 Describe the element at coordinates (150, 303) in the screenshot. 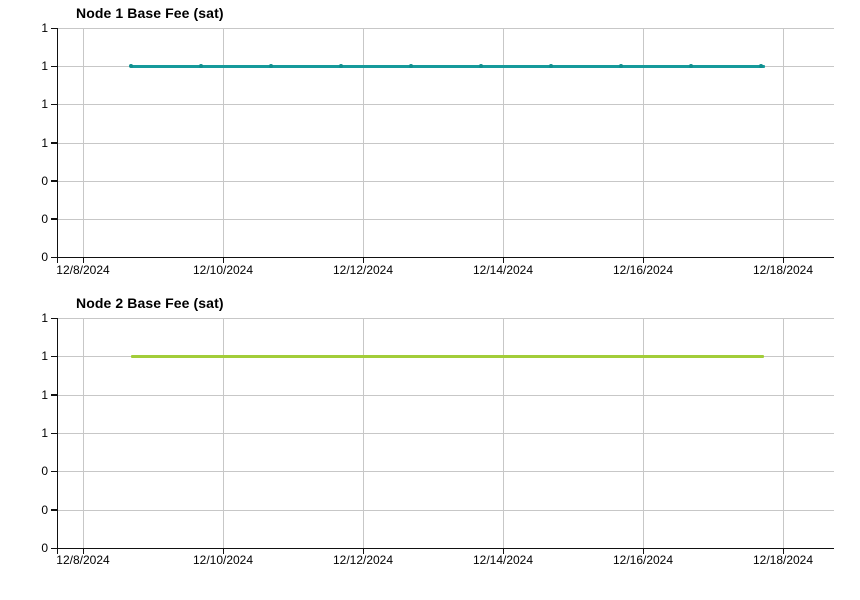

I see `chart-title-node2: Node 2 Base Fee (sat)` at that location.